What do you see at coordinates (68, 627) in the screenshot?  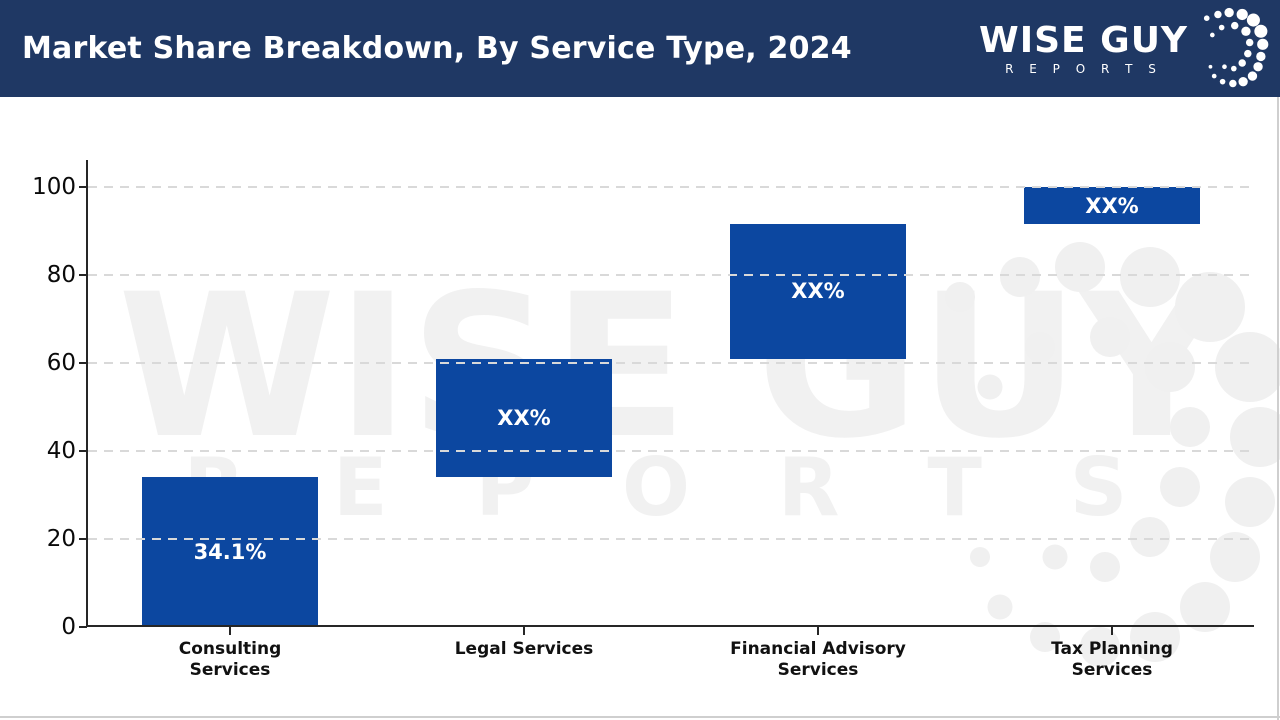 I see `y-tick-label-0: 0` at bounding box center [68, 627].